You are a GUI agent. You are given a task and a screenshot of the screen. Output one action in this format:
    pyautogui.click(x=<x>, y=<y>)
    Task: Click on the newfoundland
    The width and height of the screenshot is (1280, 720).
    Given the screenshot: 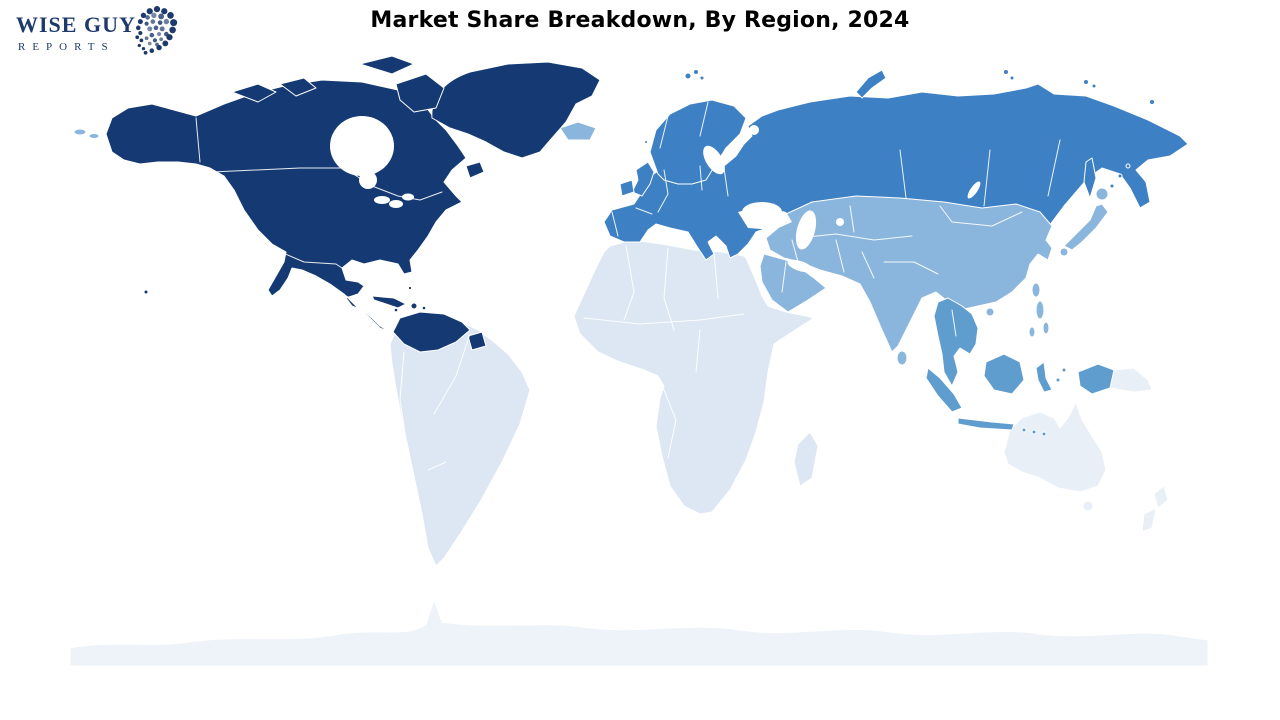 What is the action you would take?
    pyautogui.click(x=475, y=170)
    